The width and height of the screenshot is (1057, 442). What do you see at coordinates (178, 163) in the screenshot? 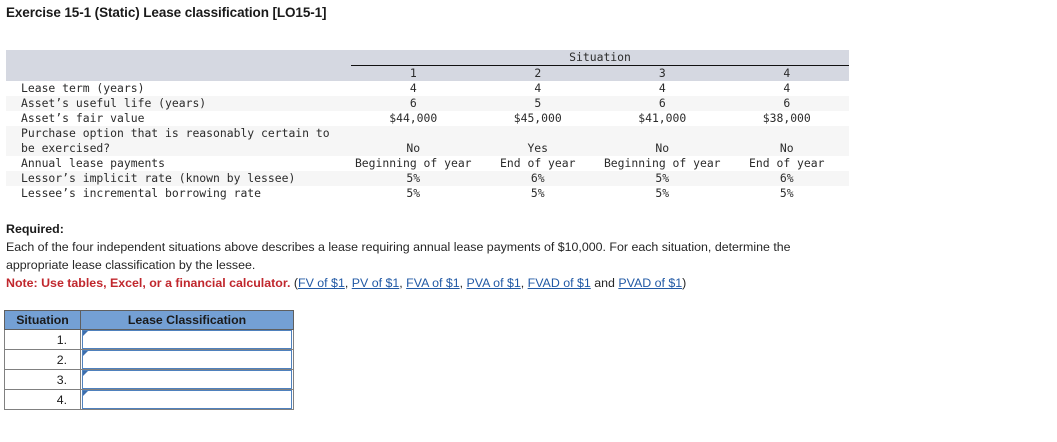
I see `row-label: Annual lease payments` at bounding box center [178, 163].